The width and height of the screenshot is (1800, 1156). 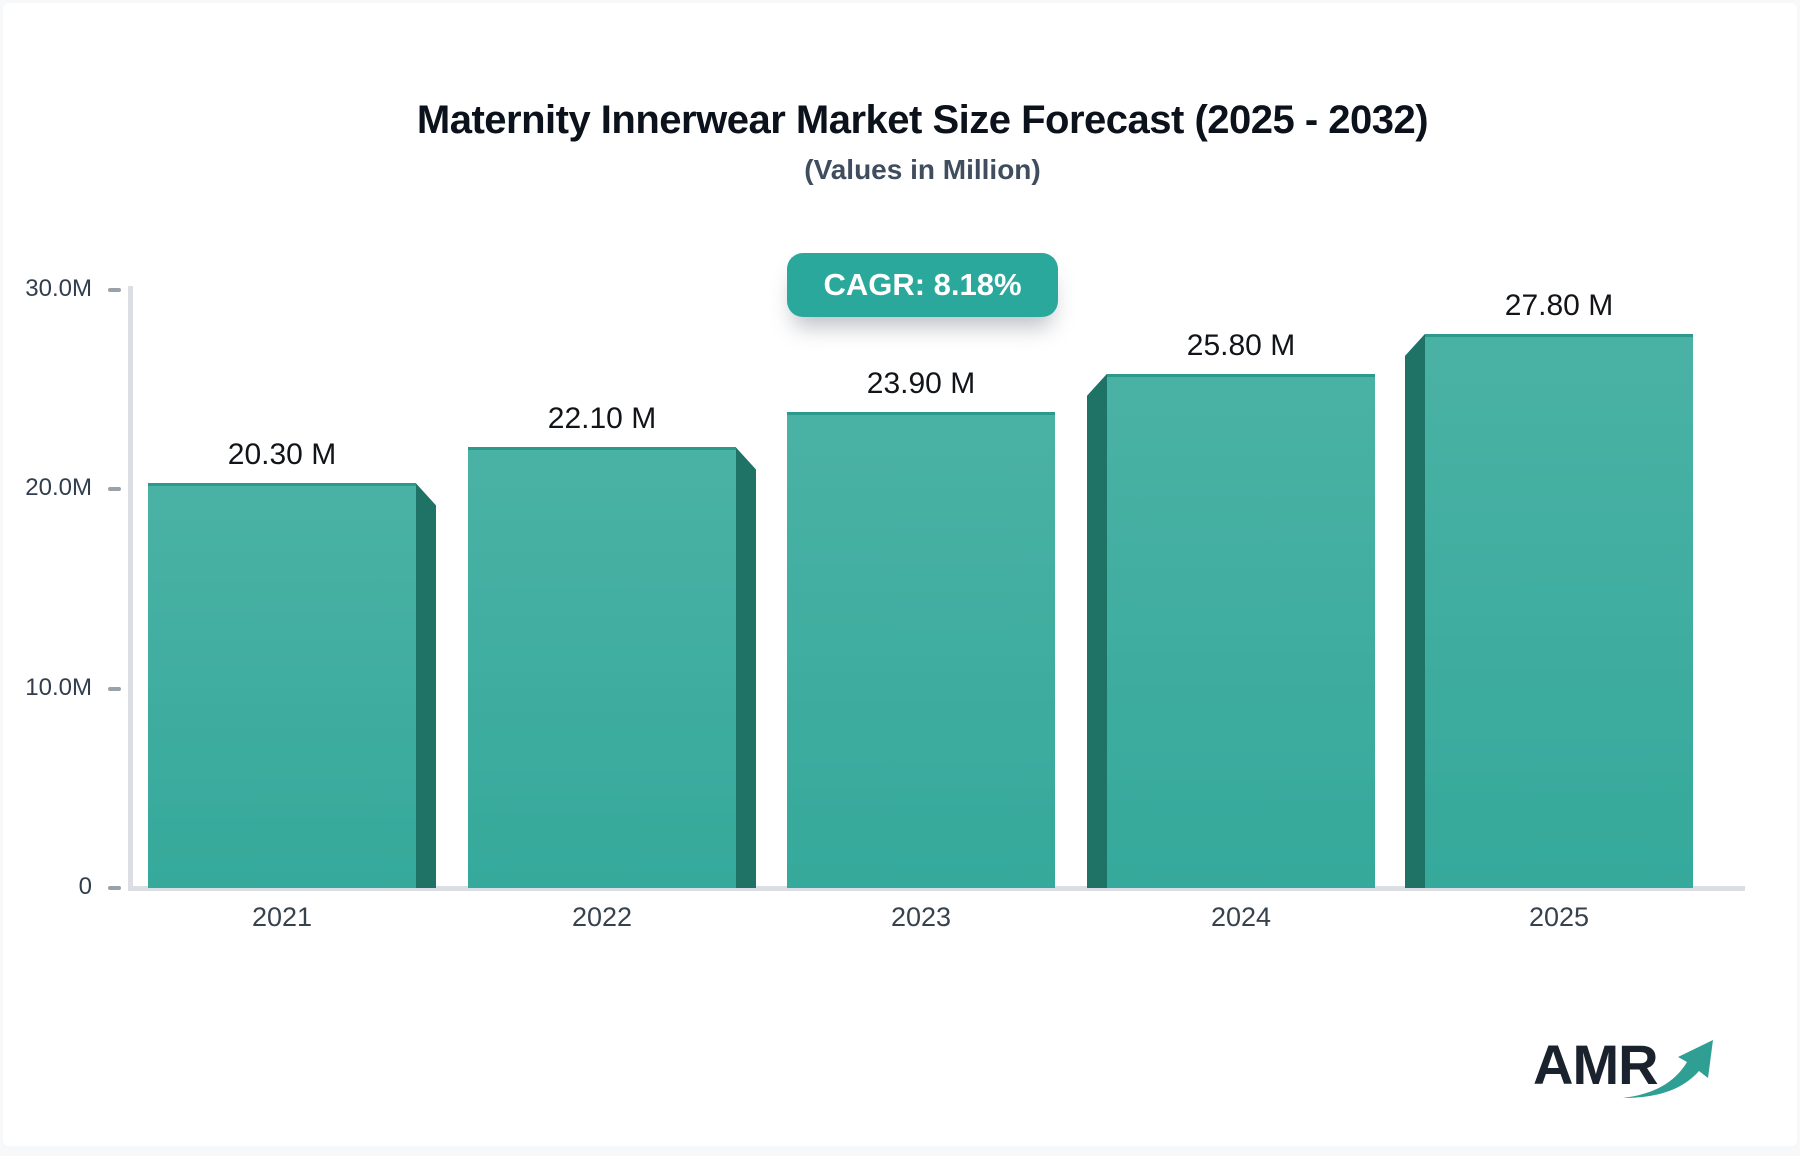 What do you see at coordinates (746, 667) in the screenshot?
I see `bar-3d-side-2022` at bounding box center [746, 667].